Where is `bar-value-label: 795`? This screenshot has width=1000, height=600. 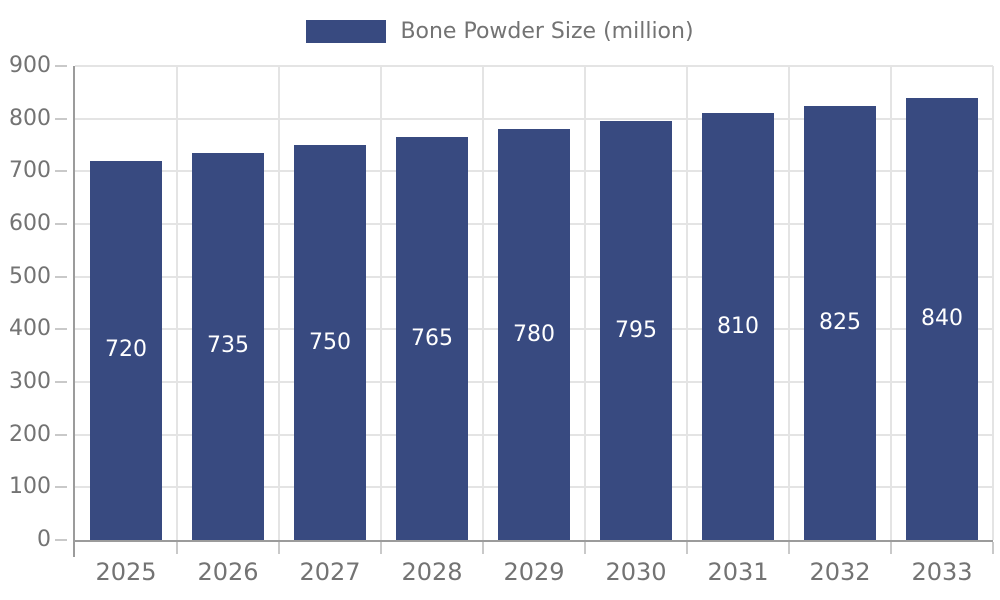
bar-value-label: 795 is located at coordinates (635, 330).